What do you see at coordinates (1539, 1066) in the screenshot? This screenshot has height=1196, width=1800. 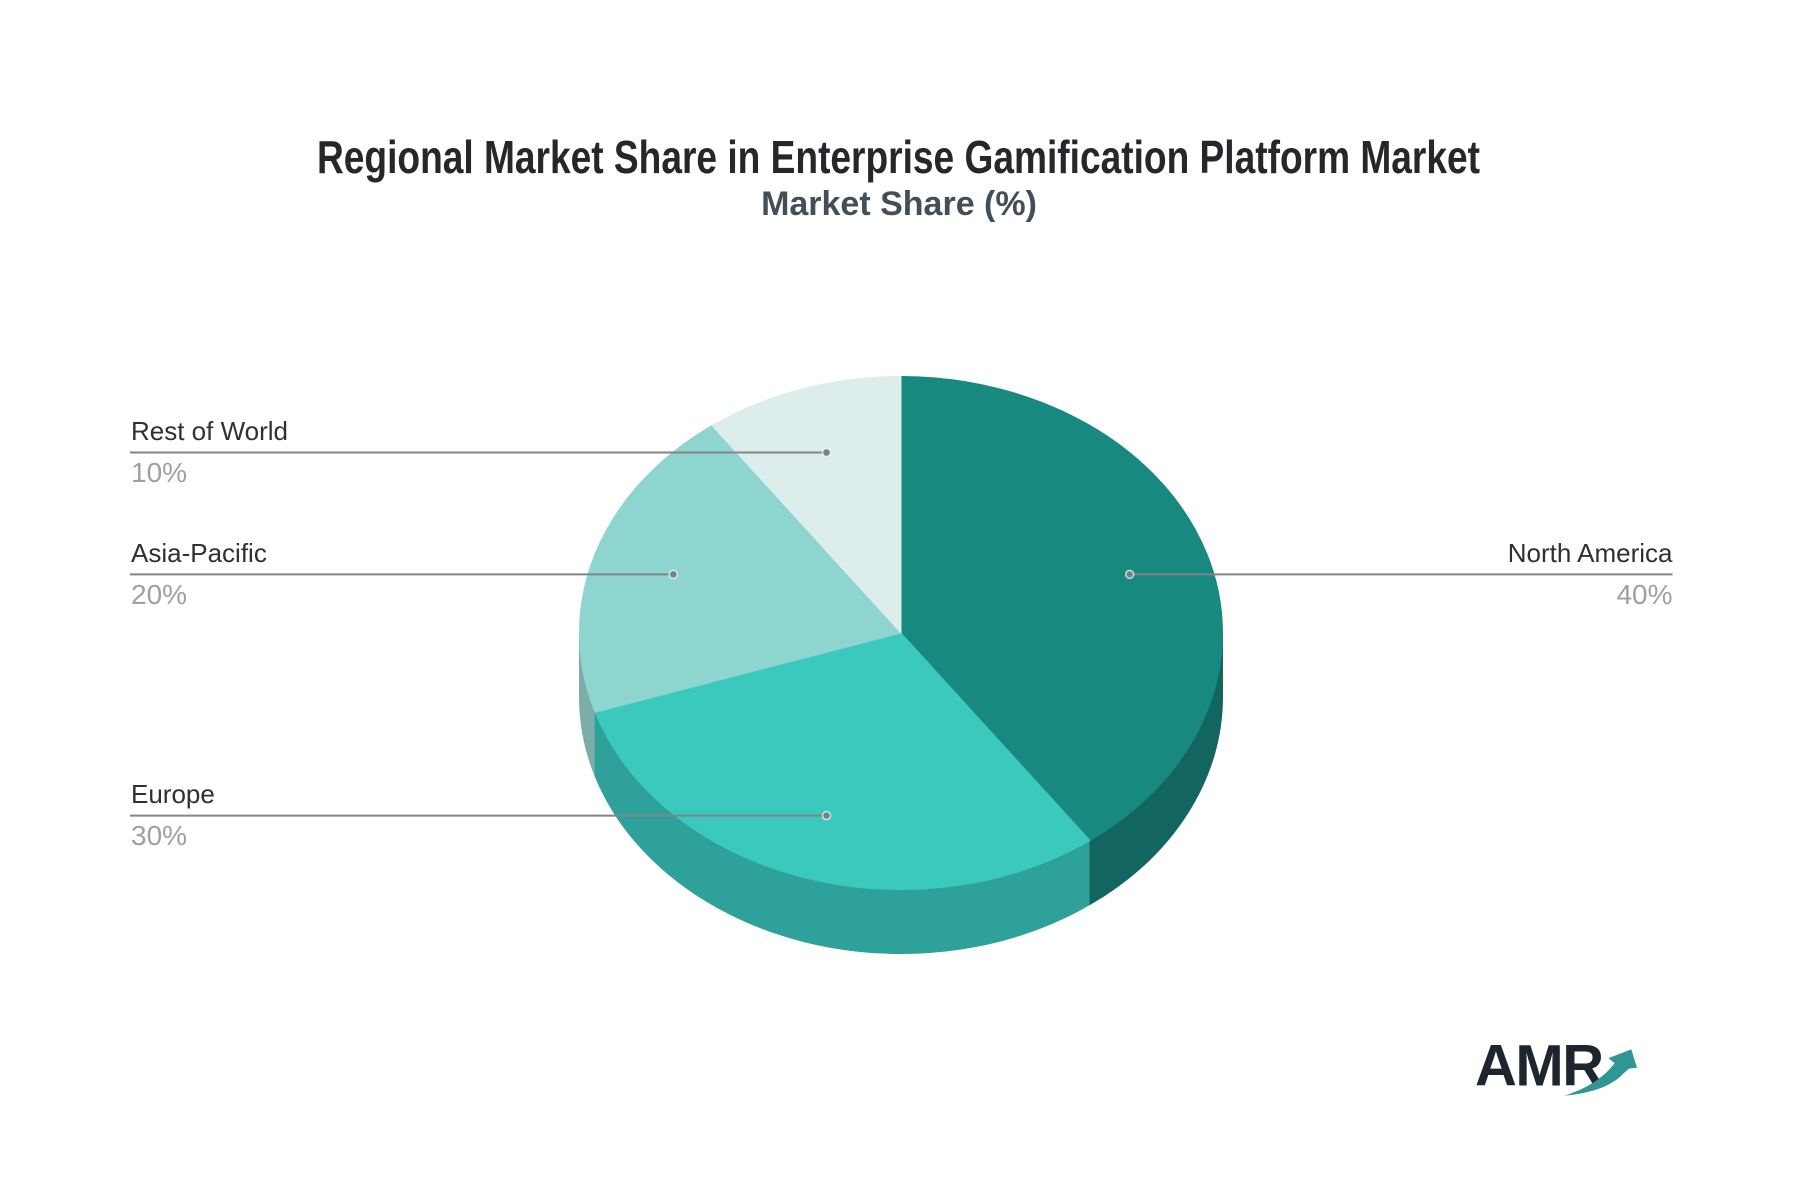 I see `svg-text: AMR` at bounding box center [1539, 1066].